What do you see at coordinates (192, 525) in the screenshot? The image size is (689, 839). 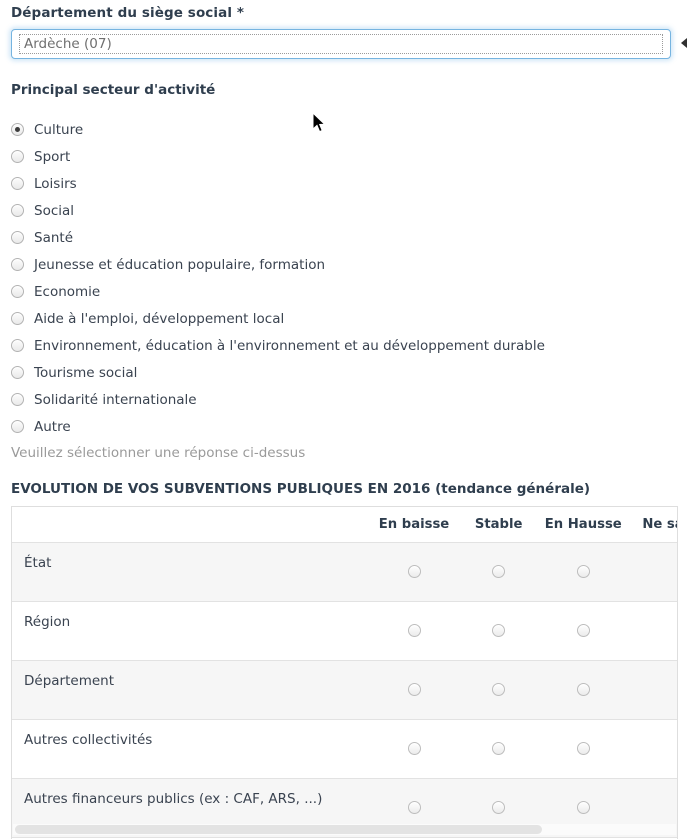 I see `matrix-corner-cell` at bounding box center [192, 525].